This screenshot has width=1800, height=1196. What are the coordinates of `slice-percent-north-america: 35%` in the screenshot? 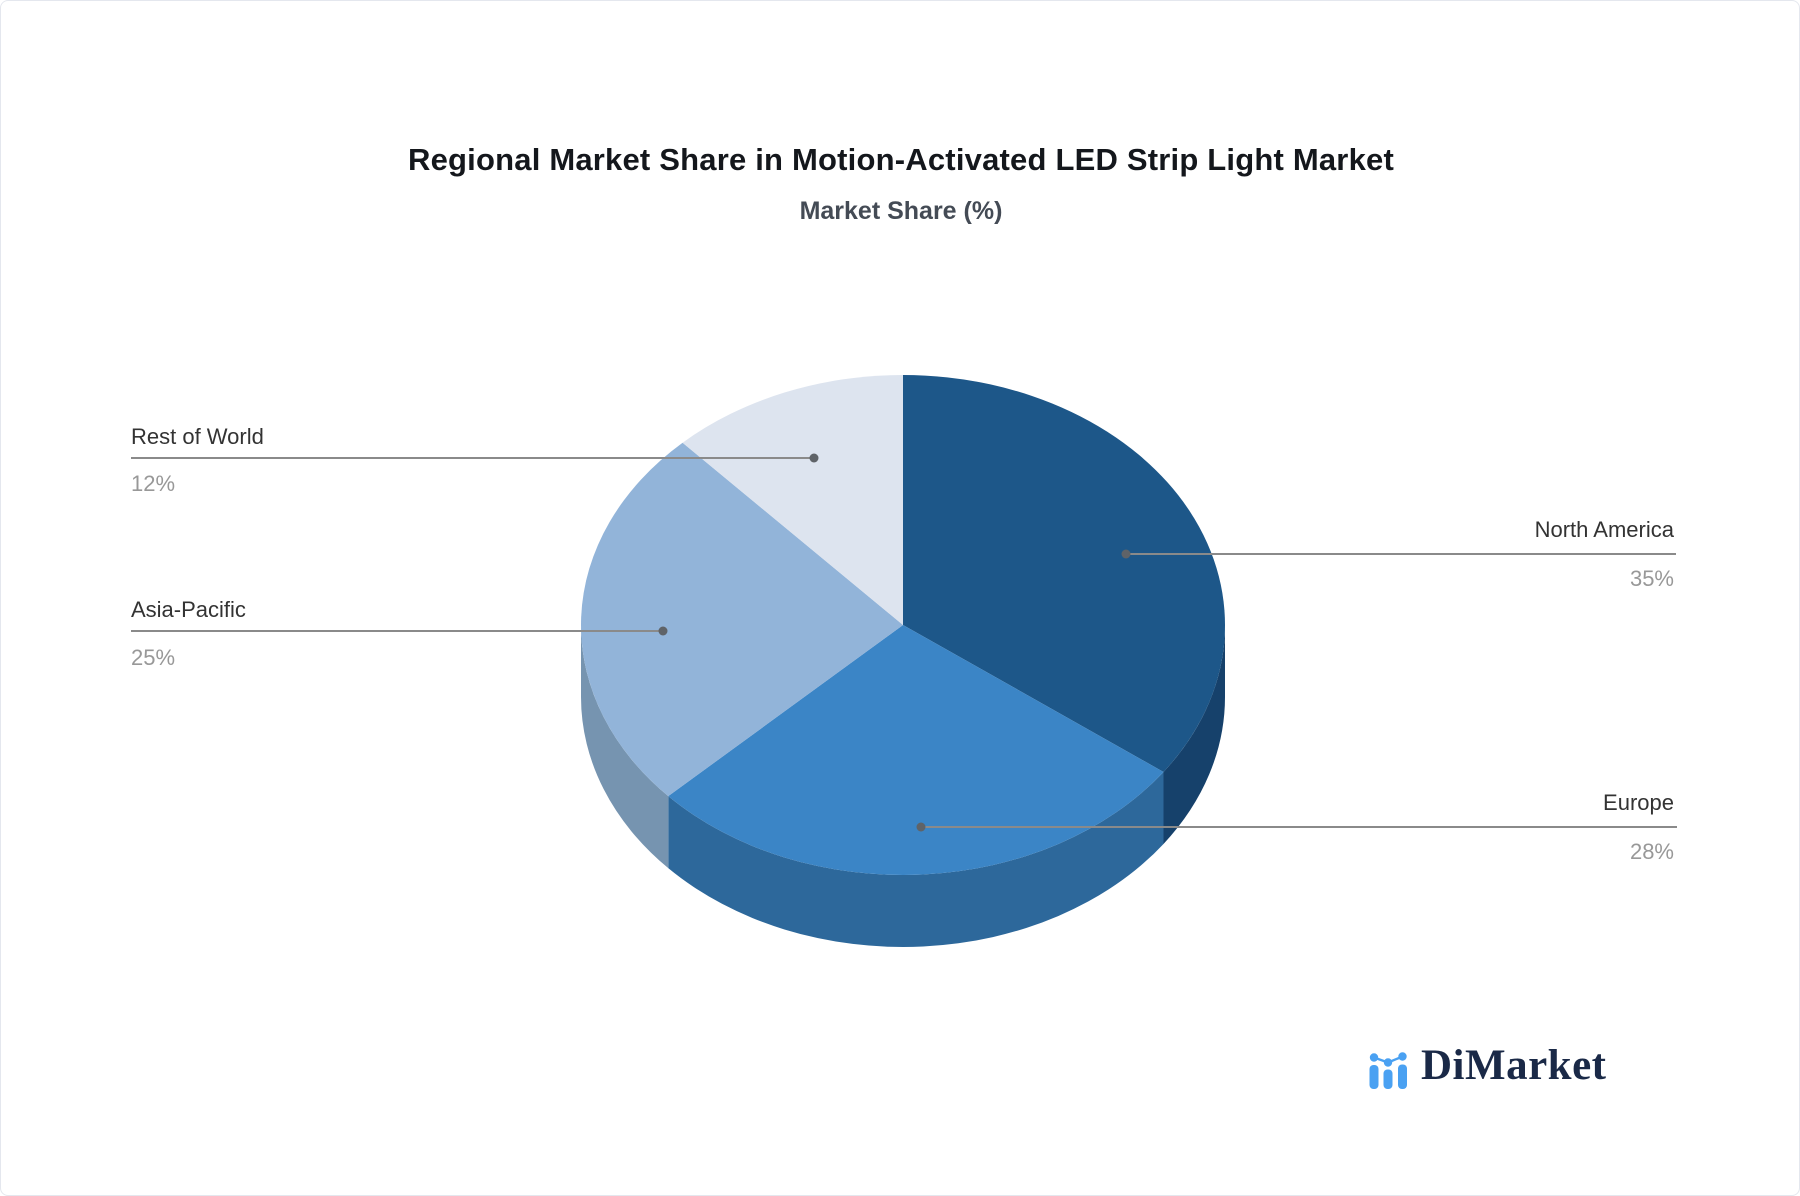 It's located at (1651, 578).